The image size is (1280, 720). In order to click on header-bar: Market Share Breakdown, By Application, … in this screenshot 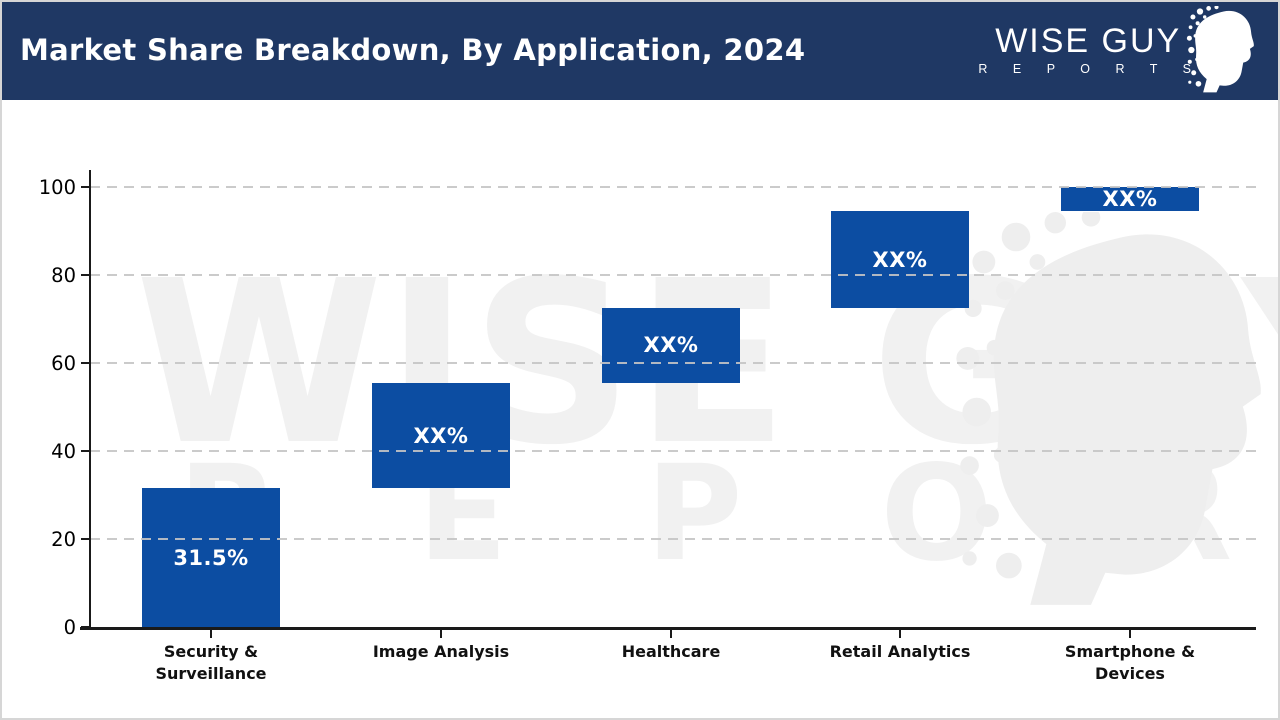, I will do `click(640, 50)`.